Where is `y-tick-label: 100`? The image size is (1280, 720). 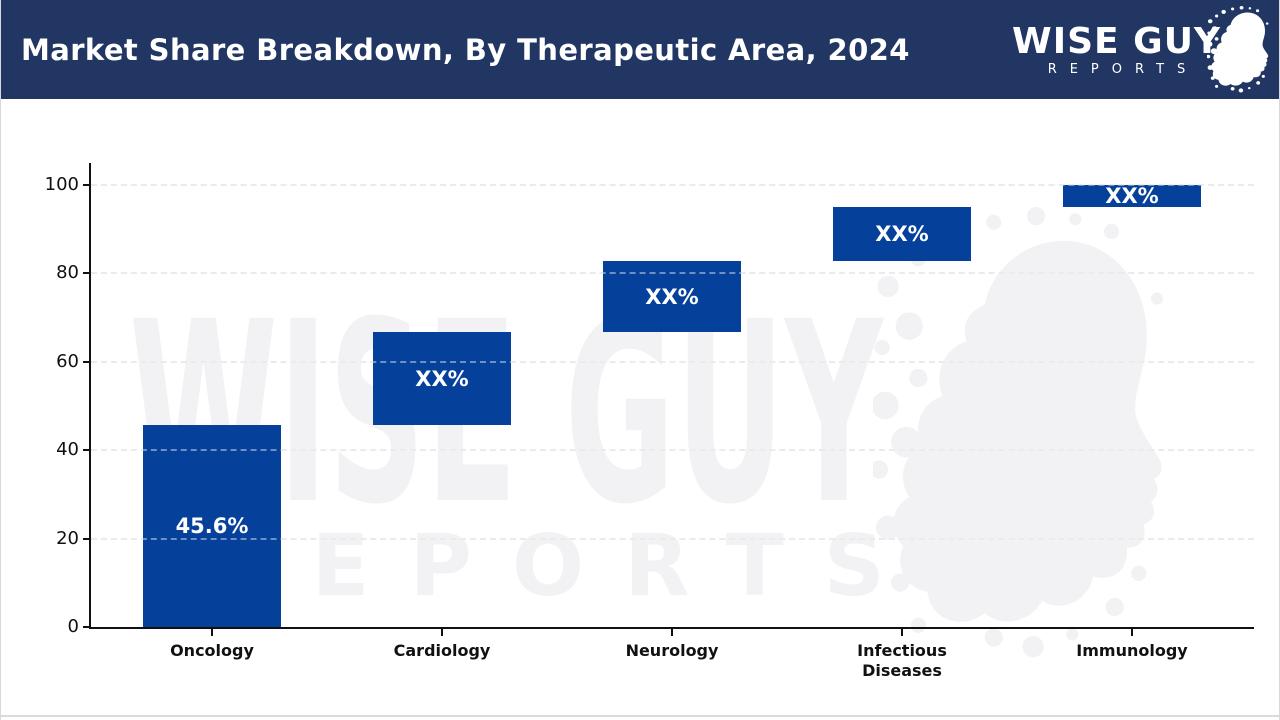 y-tick-label: 100 is located at coordinates (61, 184).